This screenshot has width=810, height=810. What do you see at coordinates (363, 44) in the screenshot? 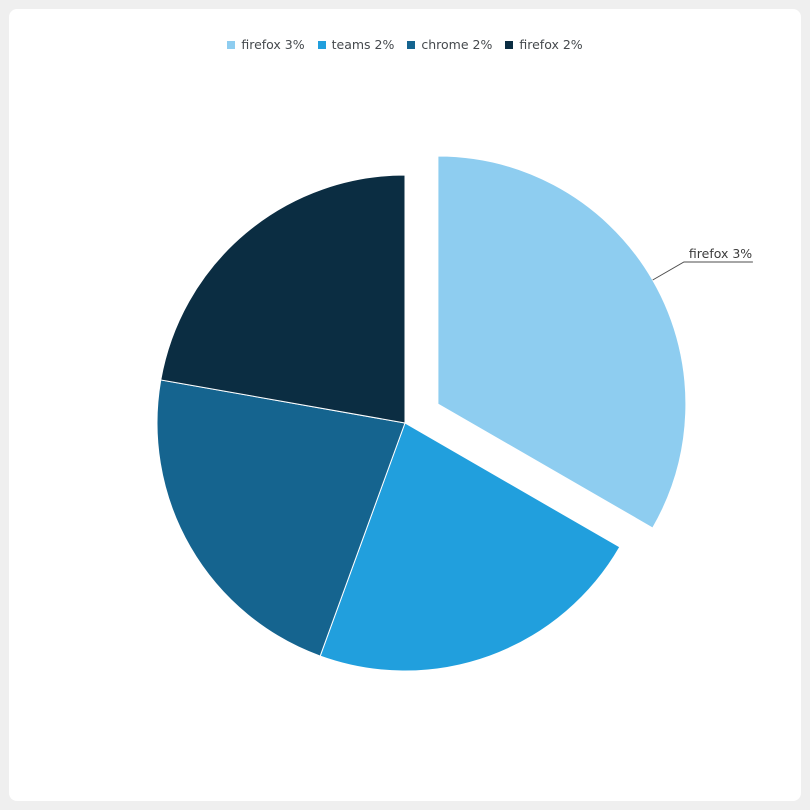
I see `legend-label: teams 2%` at bounding box center [363, 44].